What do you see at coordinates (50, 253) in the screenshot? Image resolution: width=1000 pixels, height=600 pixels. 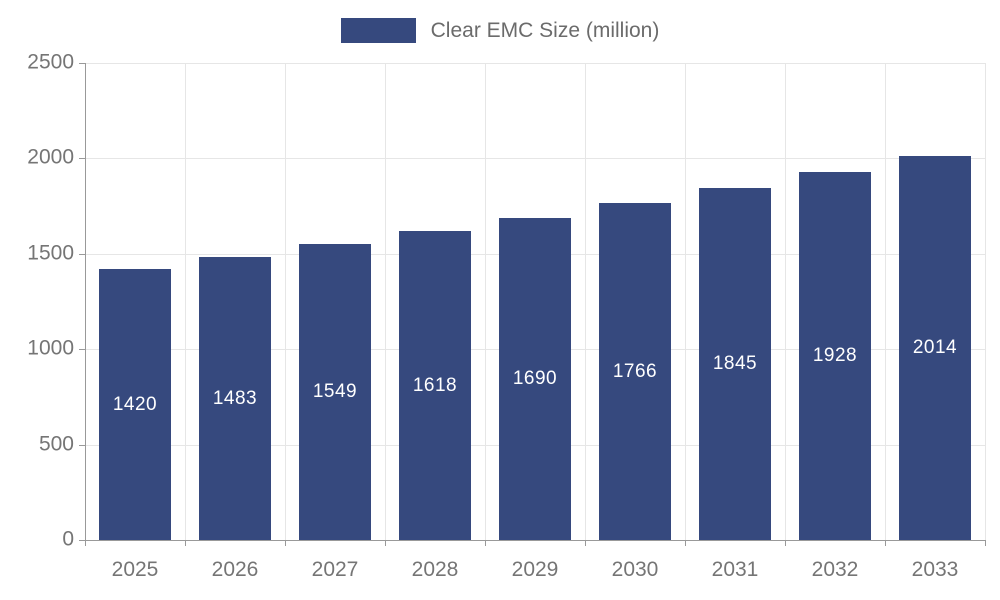 I see `y-axis-label: 1500` at bounding box center [50, 253].